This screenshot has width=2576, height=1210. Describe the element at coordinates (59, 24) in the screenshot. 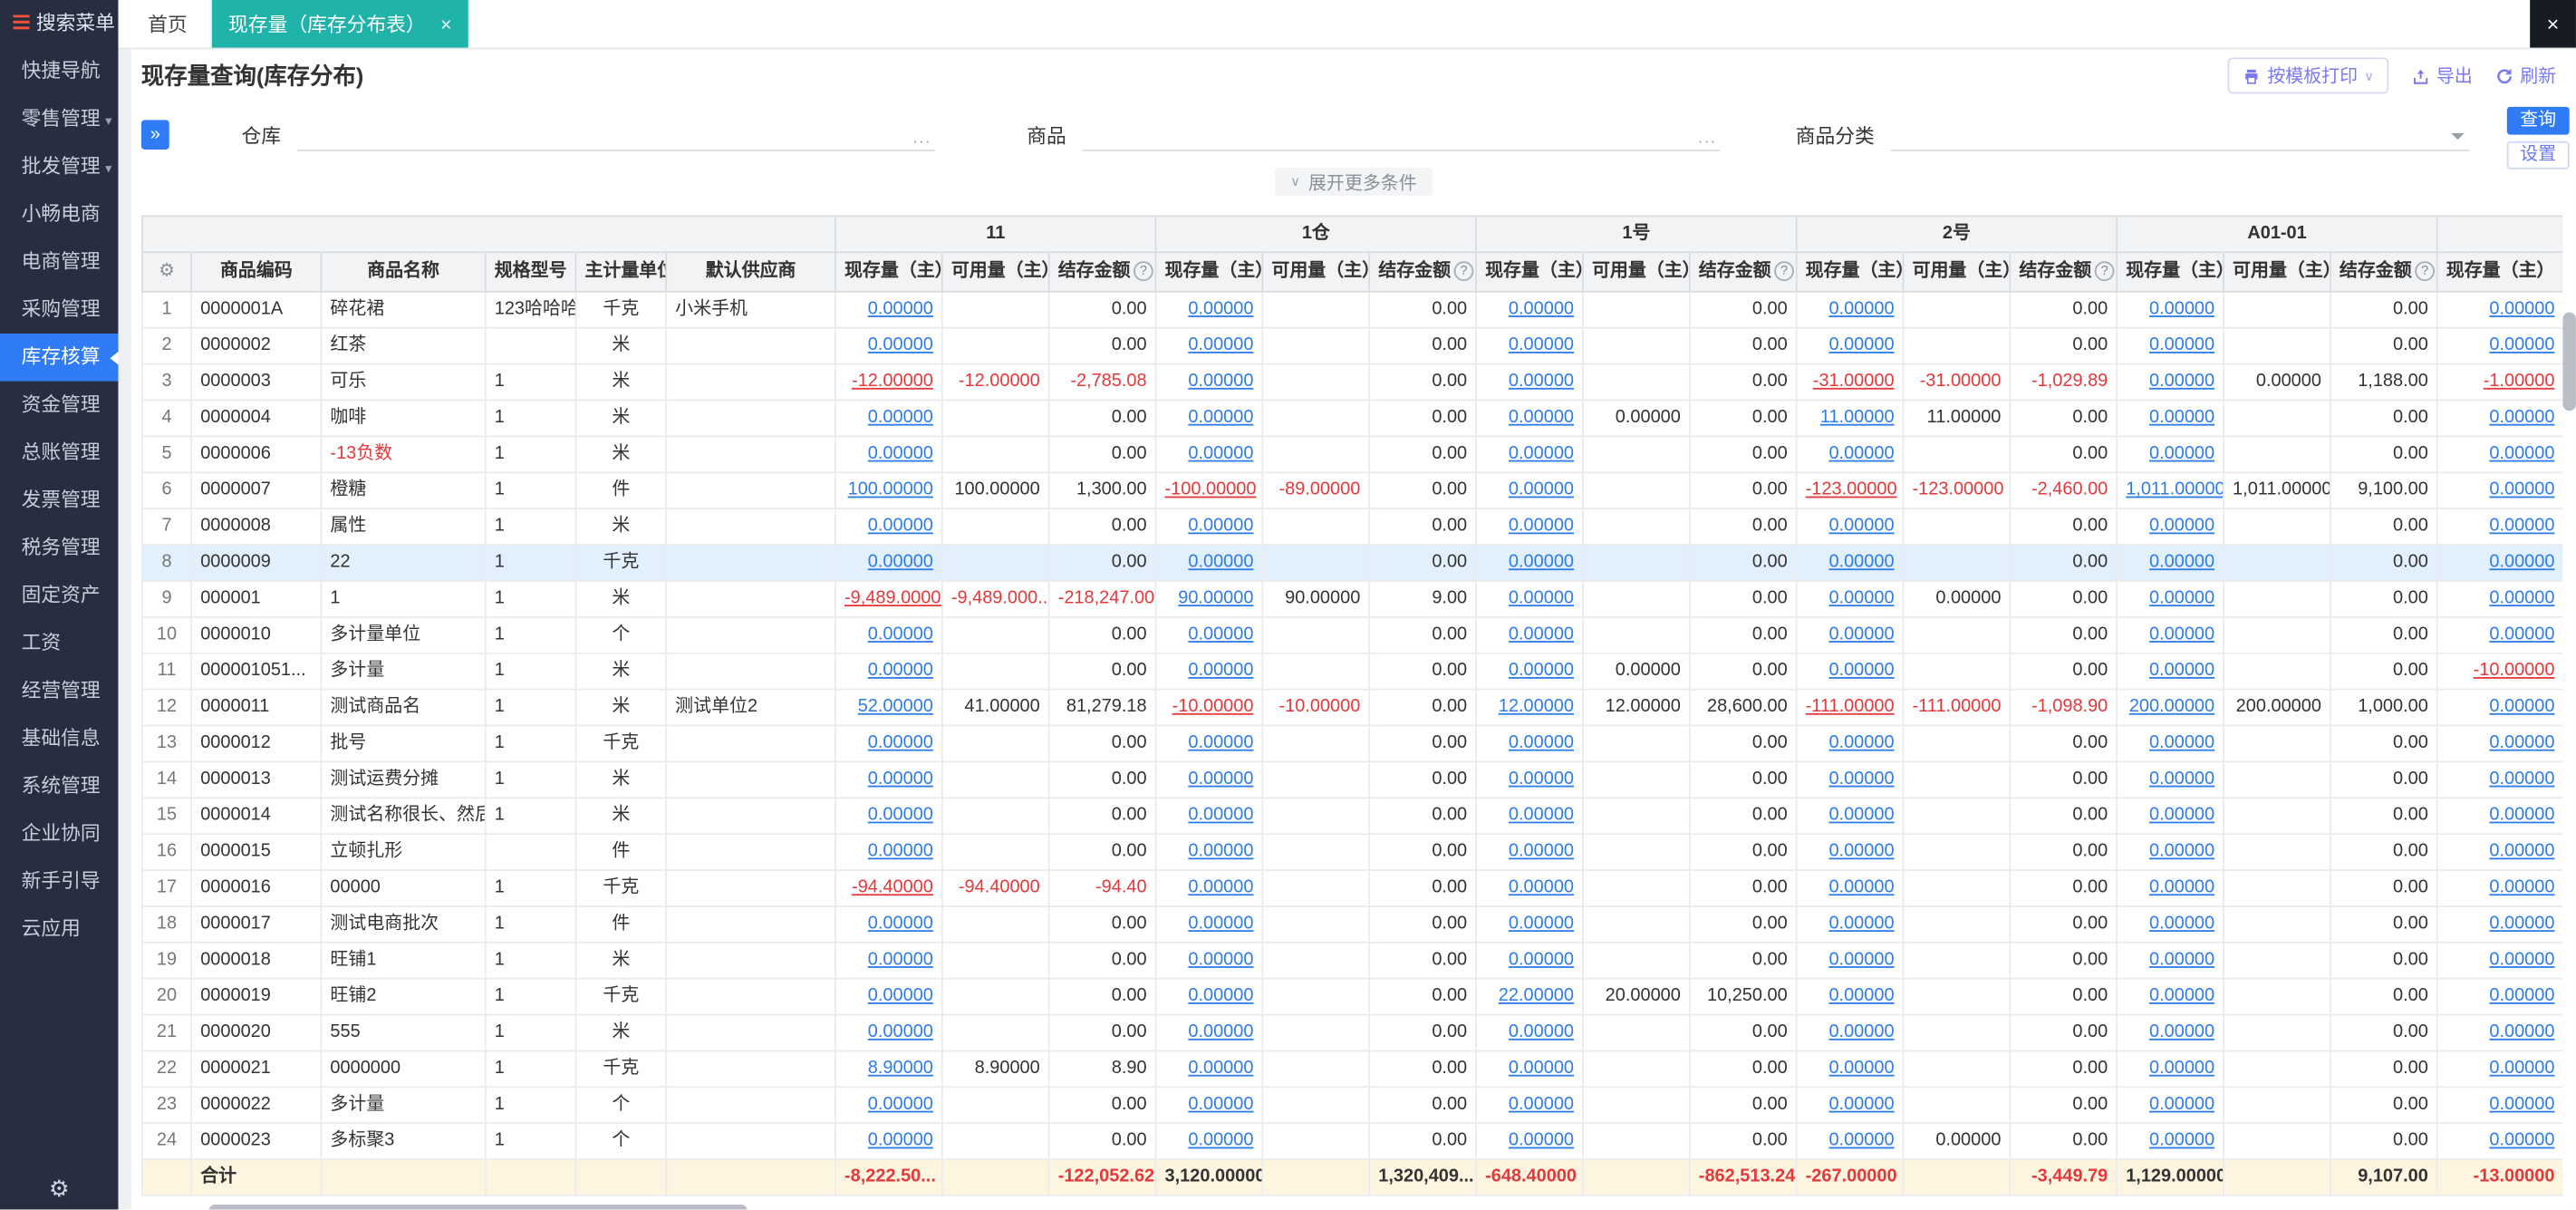

I see `sidebar-search-menu: 搜索菜单` at that location.